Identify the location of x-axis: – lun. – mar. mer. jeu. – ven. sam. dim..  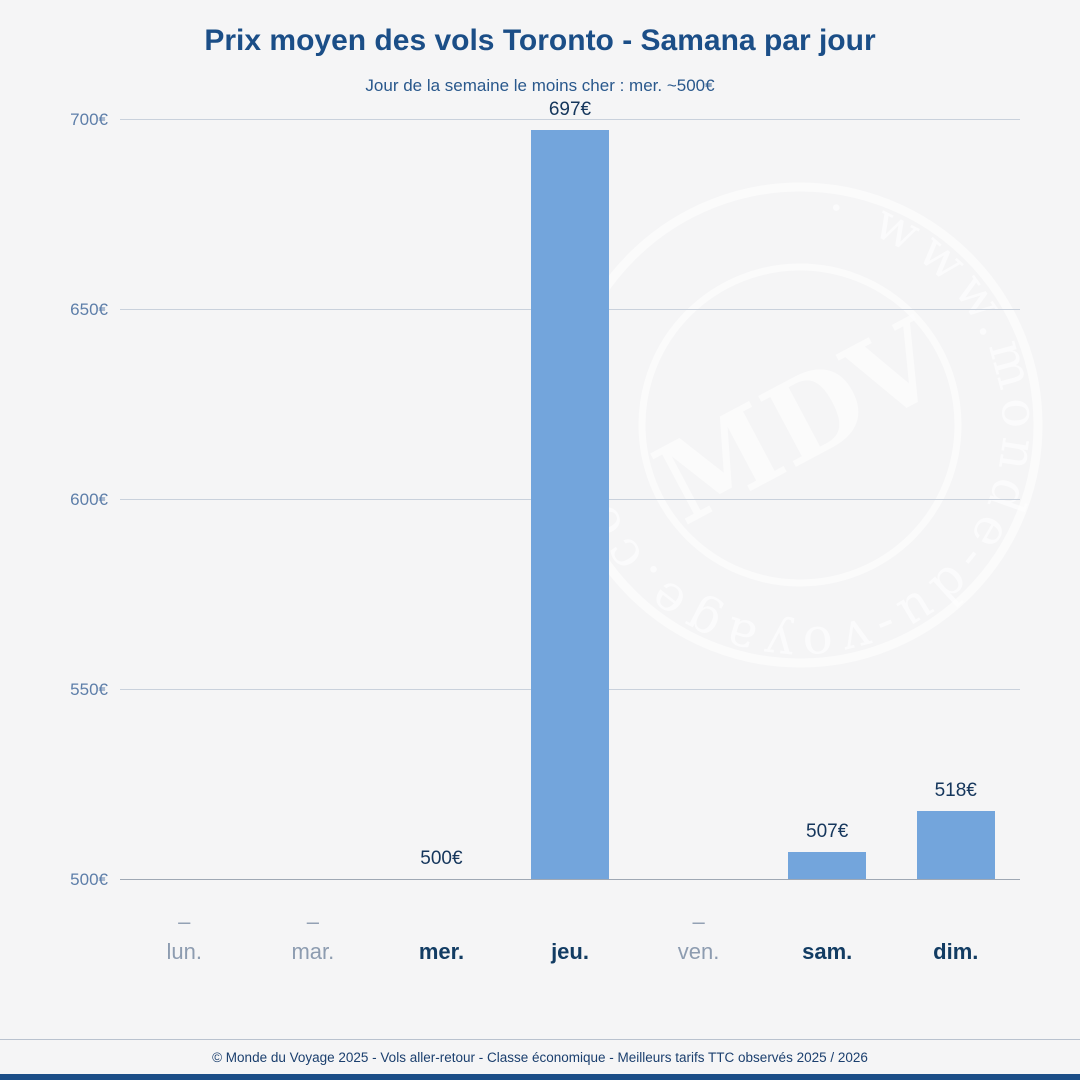
(570, 935).